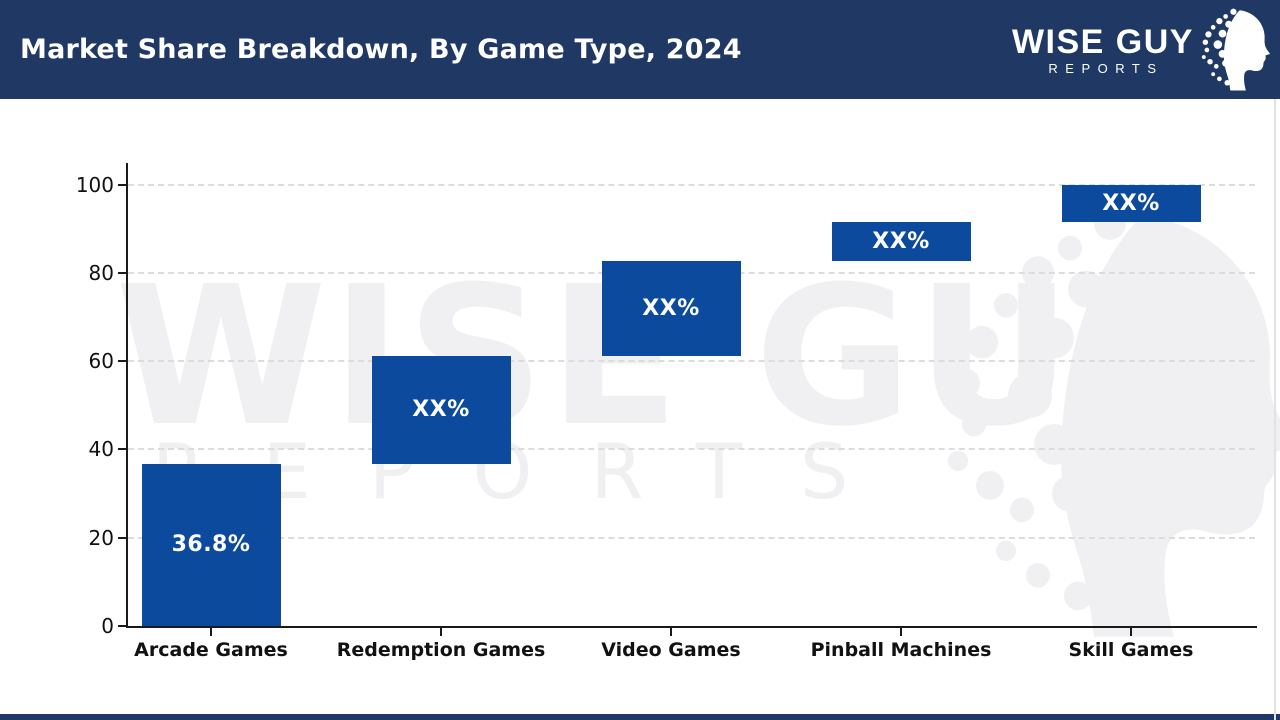 The image size is (1280, 720). I want to click on category-label-skill-games: Skill Games, so click(1131, 650).